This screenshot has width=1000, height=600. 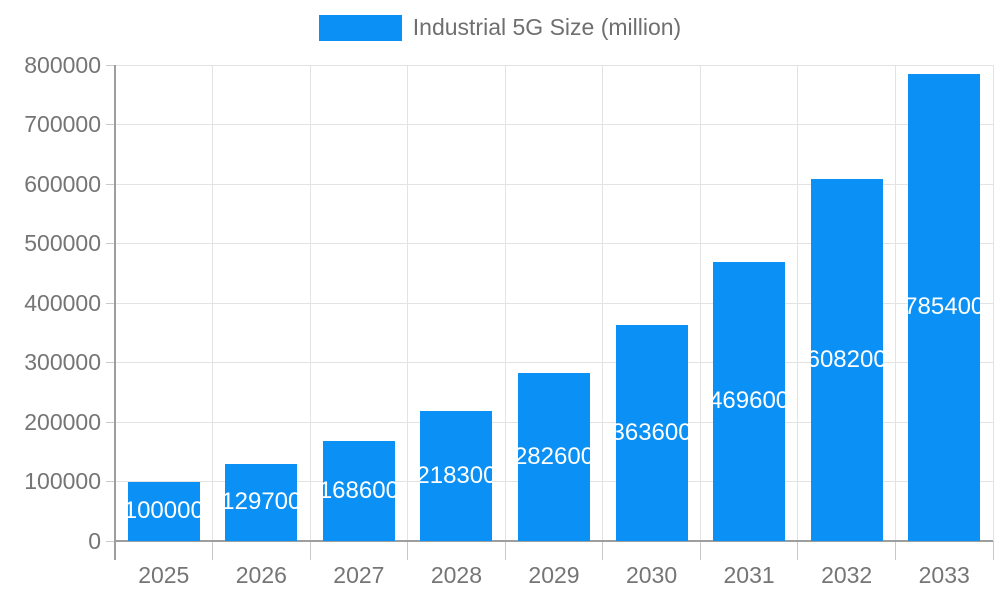 I want to click on x-axis-tick-label: 2032, so click(x=847, y=575).